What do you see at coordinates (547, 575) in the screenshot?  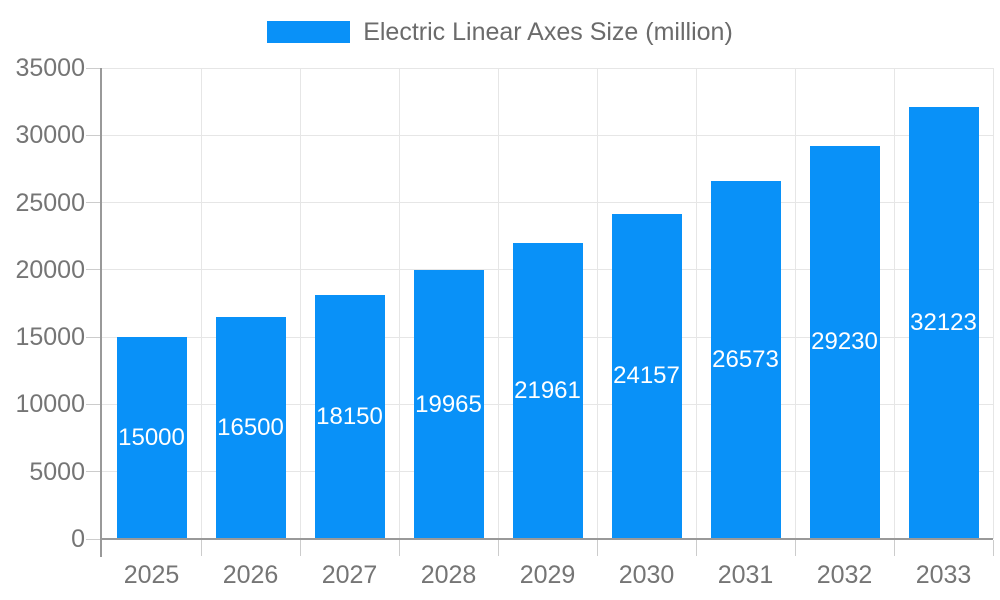 I see `x-tick-label: 2029` at bounding box center [547, 575].